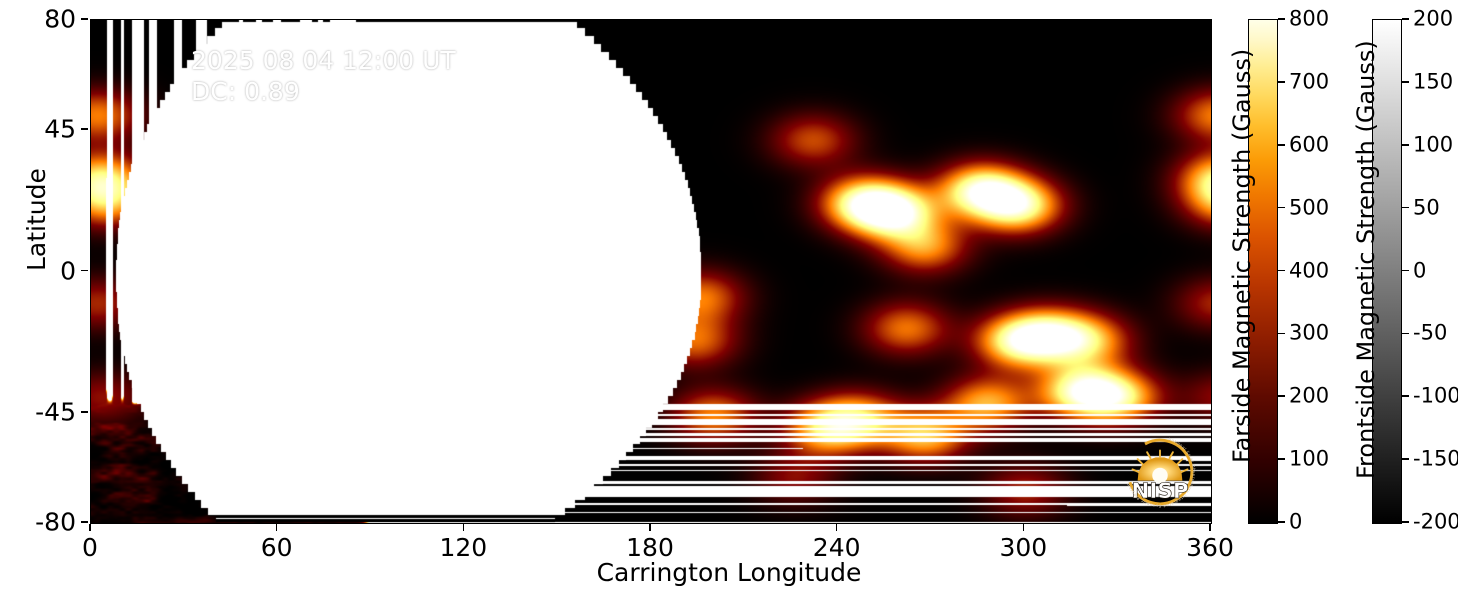  What do you see at coordinates (1433, 144) in the screenshot?
I see `frontside-colorbar-tick-label: 100` at bounding box center [1433, 144].